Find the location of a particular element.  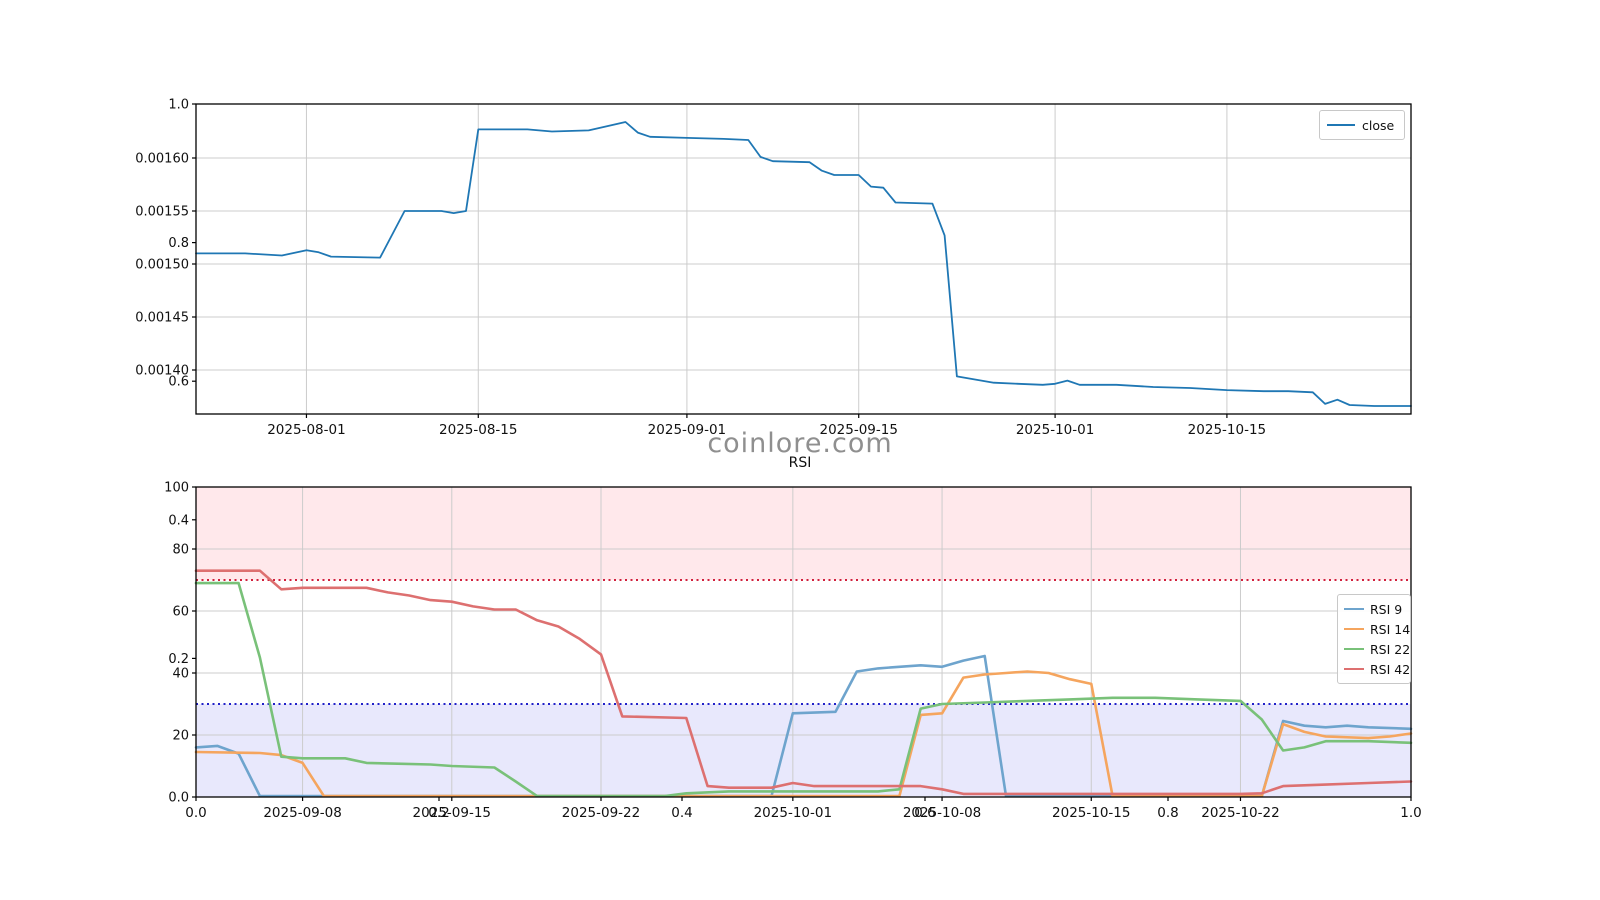

rsi-ytick-label: 20 is located at coordinates (180, 736).